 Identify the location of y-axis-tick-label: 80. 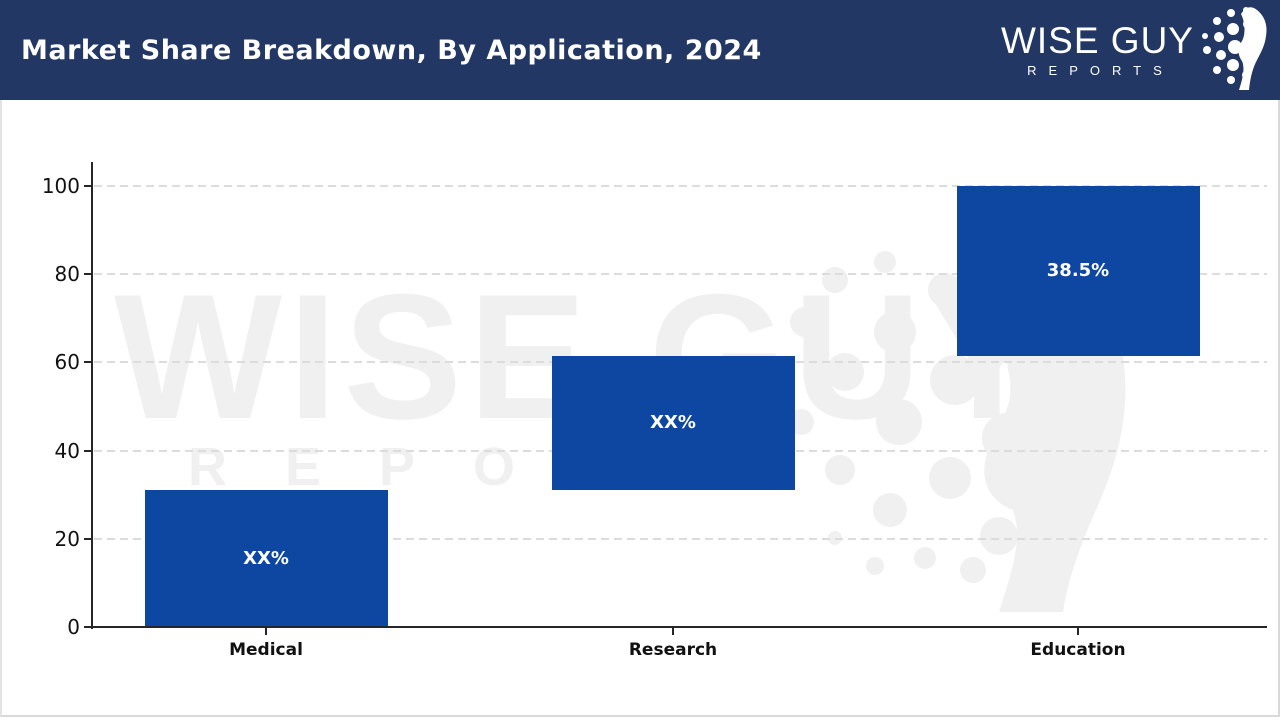
(67, 274).